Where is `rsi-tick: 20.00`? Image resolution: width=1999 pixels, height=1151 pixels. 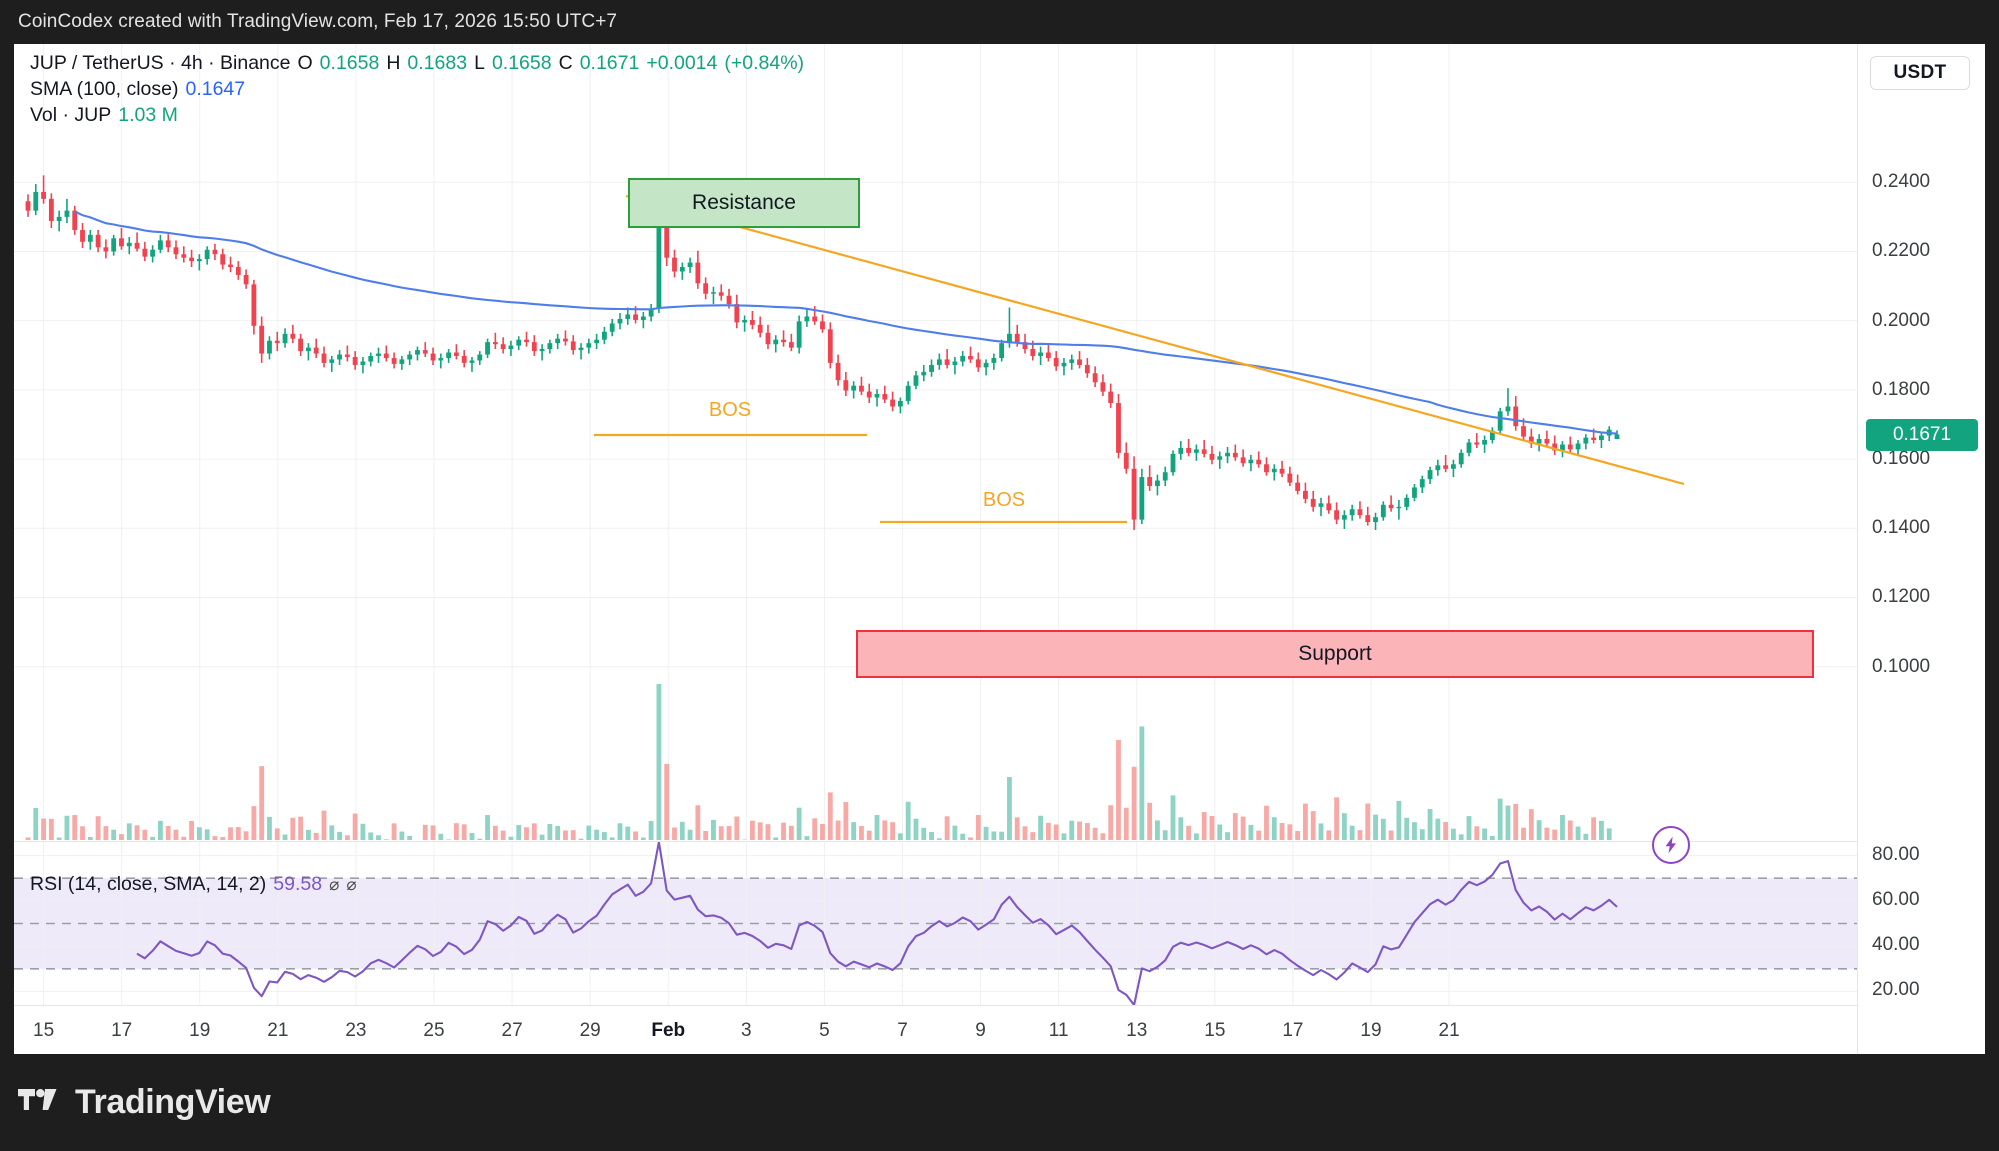
rsi-tick: 20.00 is located at coordinates (1896, 990).